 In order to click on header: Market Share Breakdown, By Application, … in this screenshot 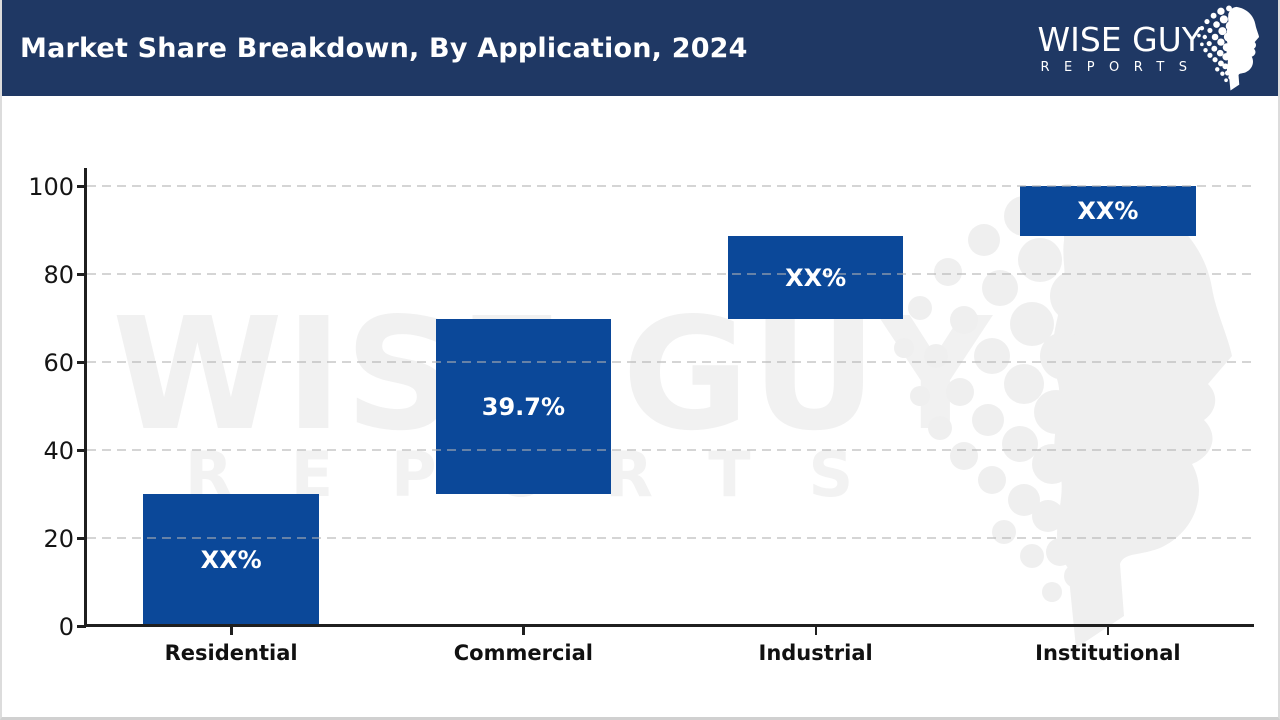, I will do `click(640, 48)`.